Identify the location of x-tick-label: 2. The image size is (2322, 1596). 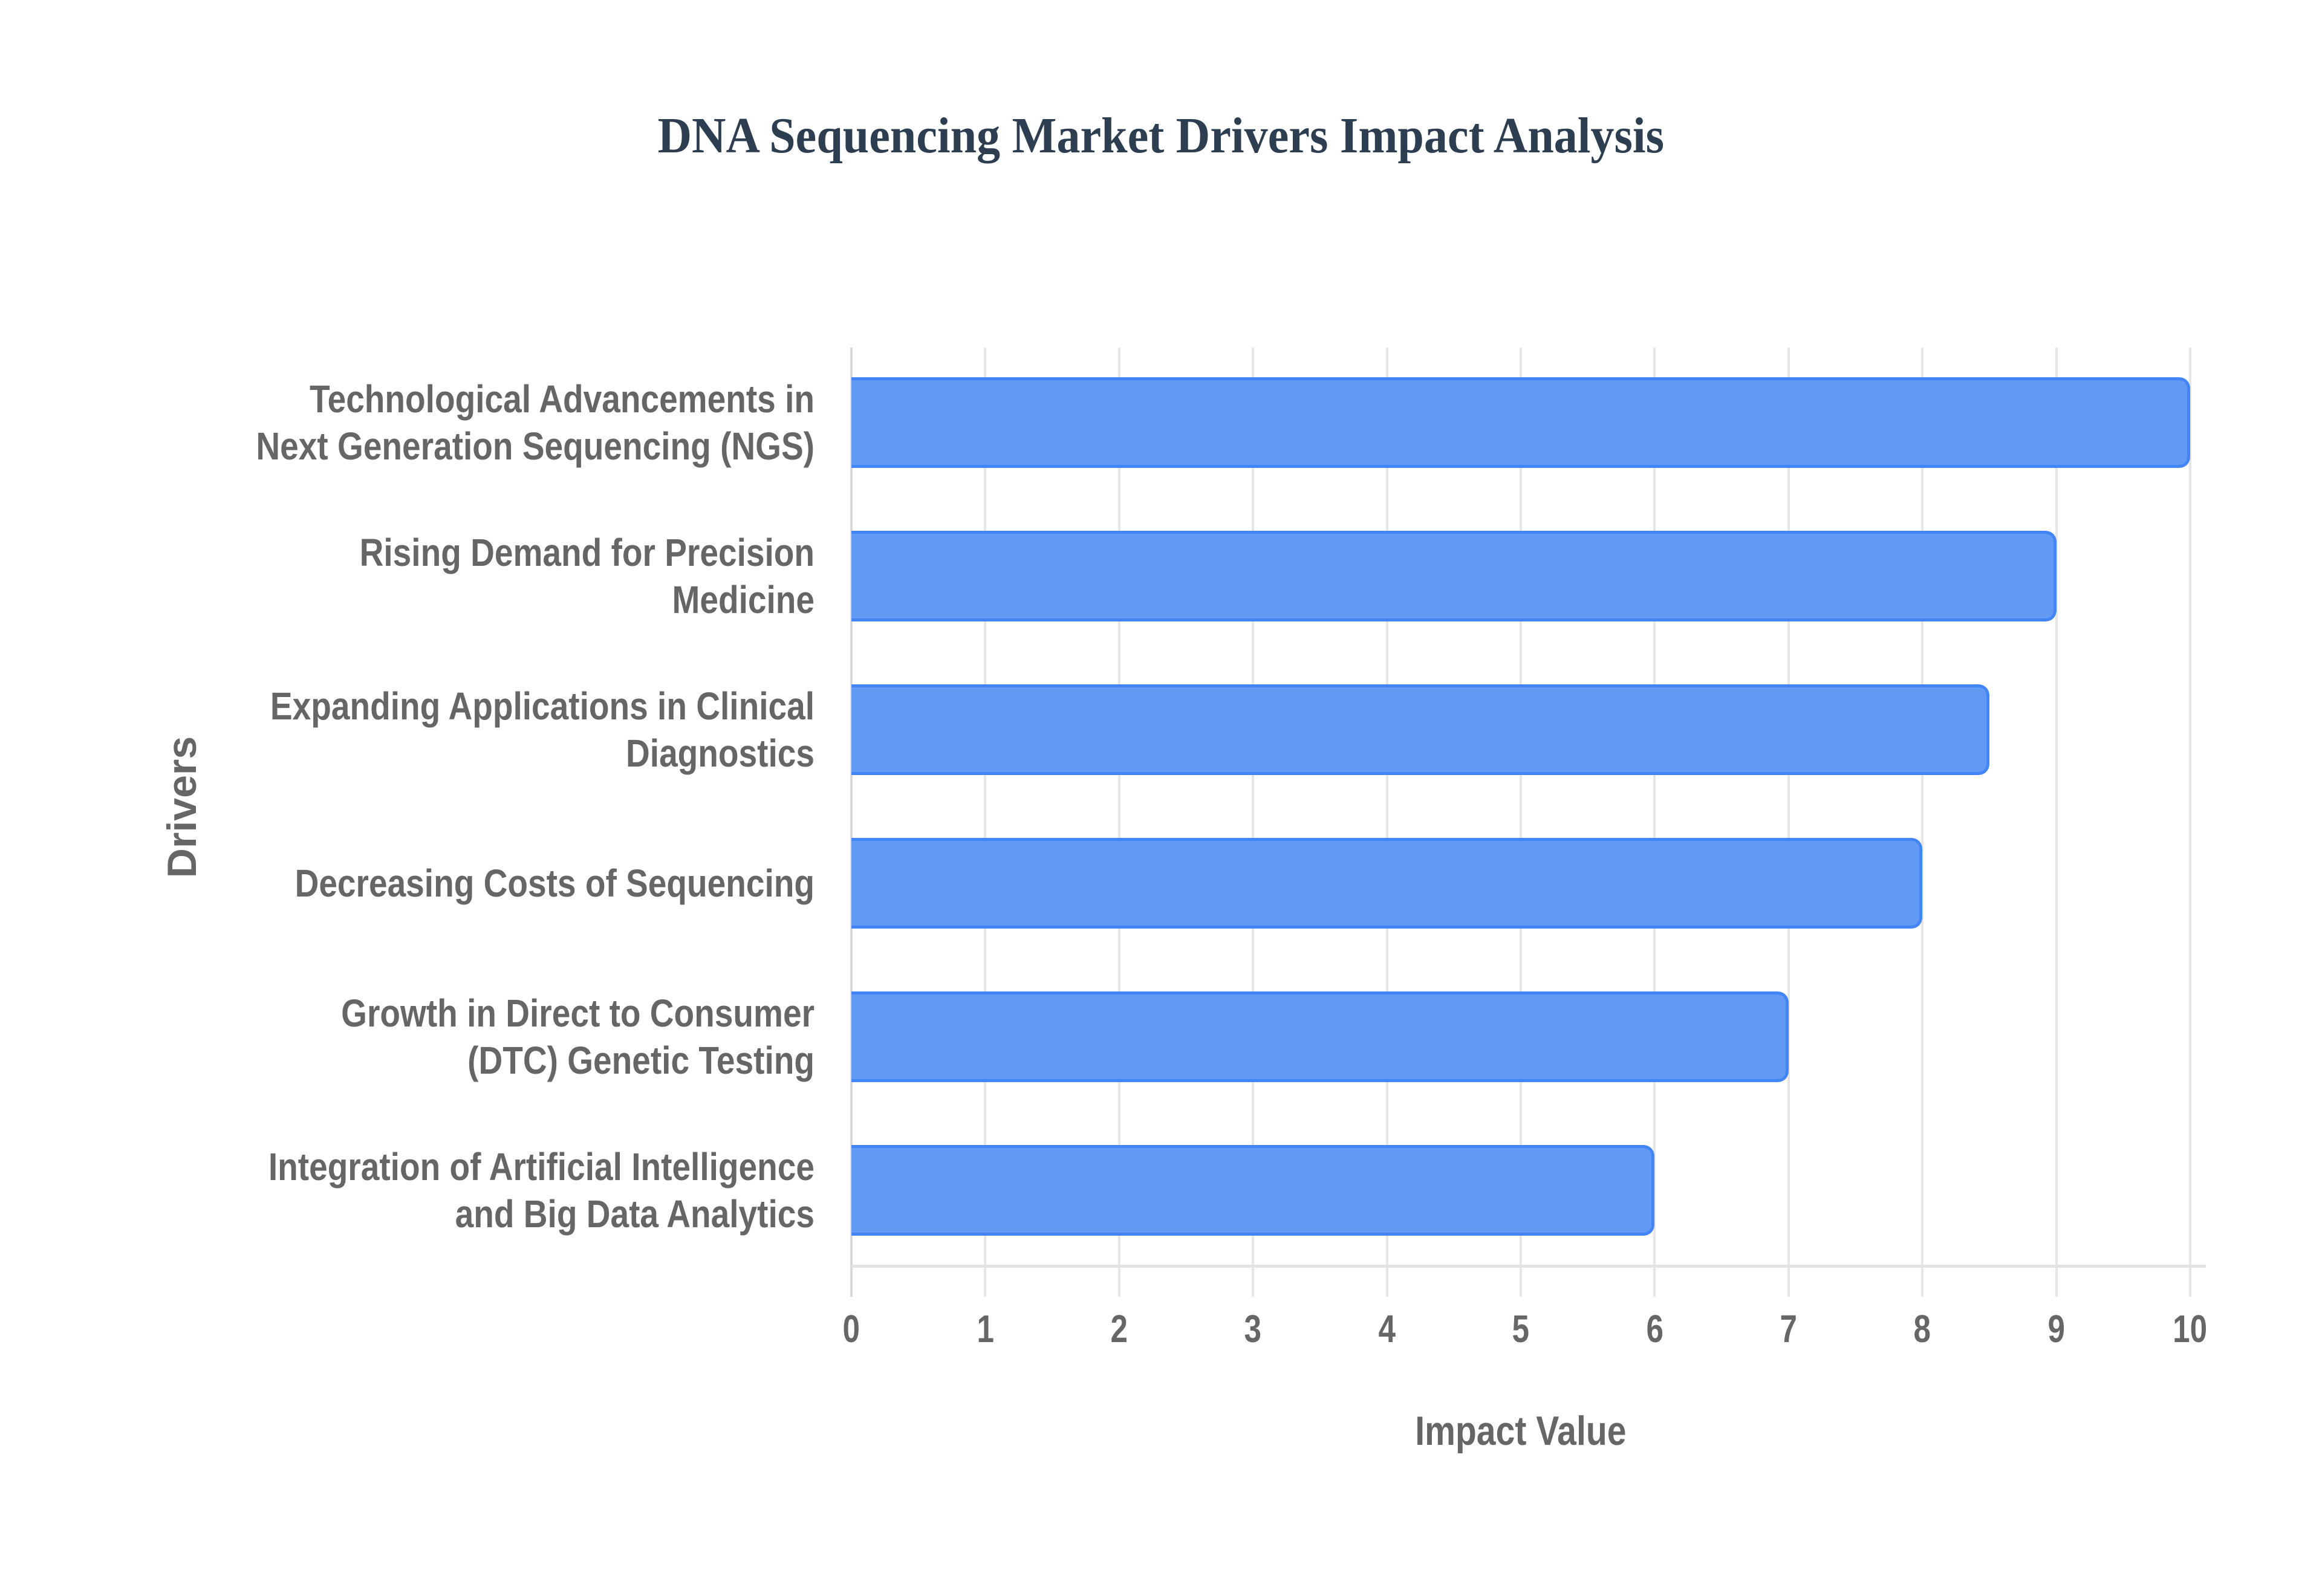
(1119, 1329).